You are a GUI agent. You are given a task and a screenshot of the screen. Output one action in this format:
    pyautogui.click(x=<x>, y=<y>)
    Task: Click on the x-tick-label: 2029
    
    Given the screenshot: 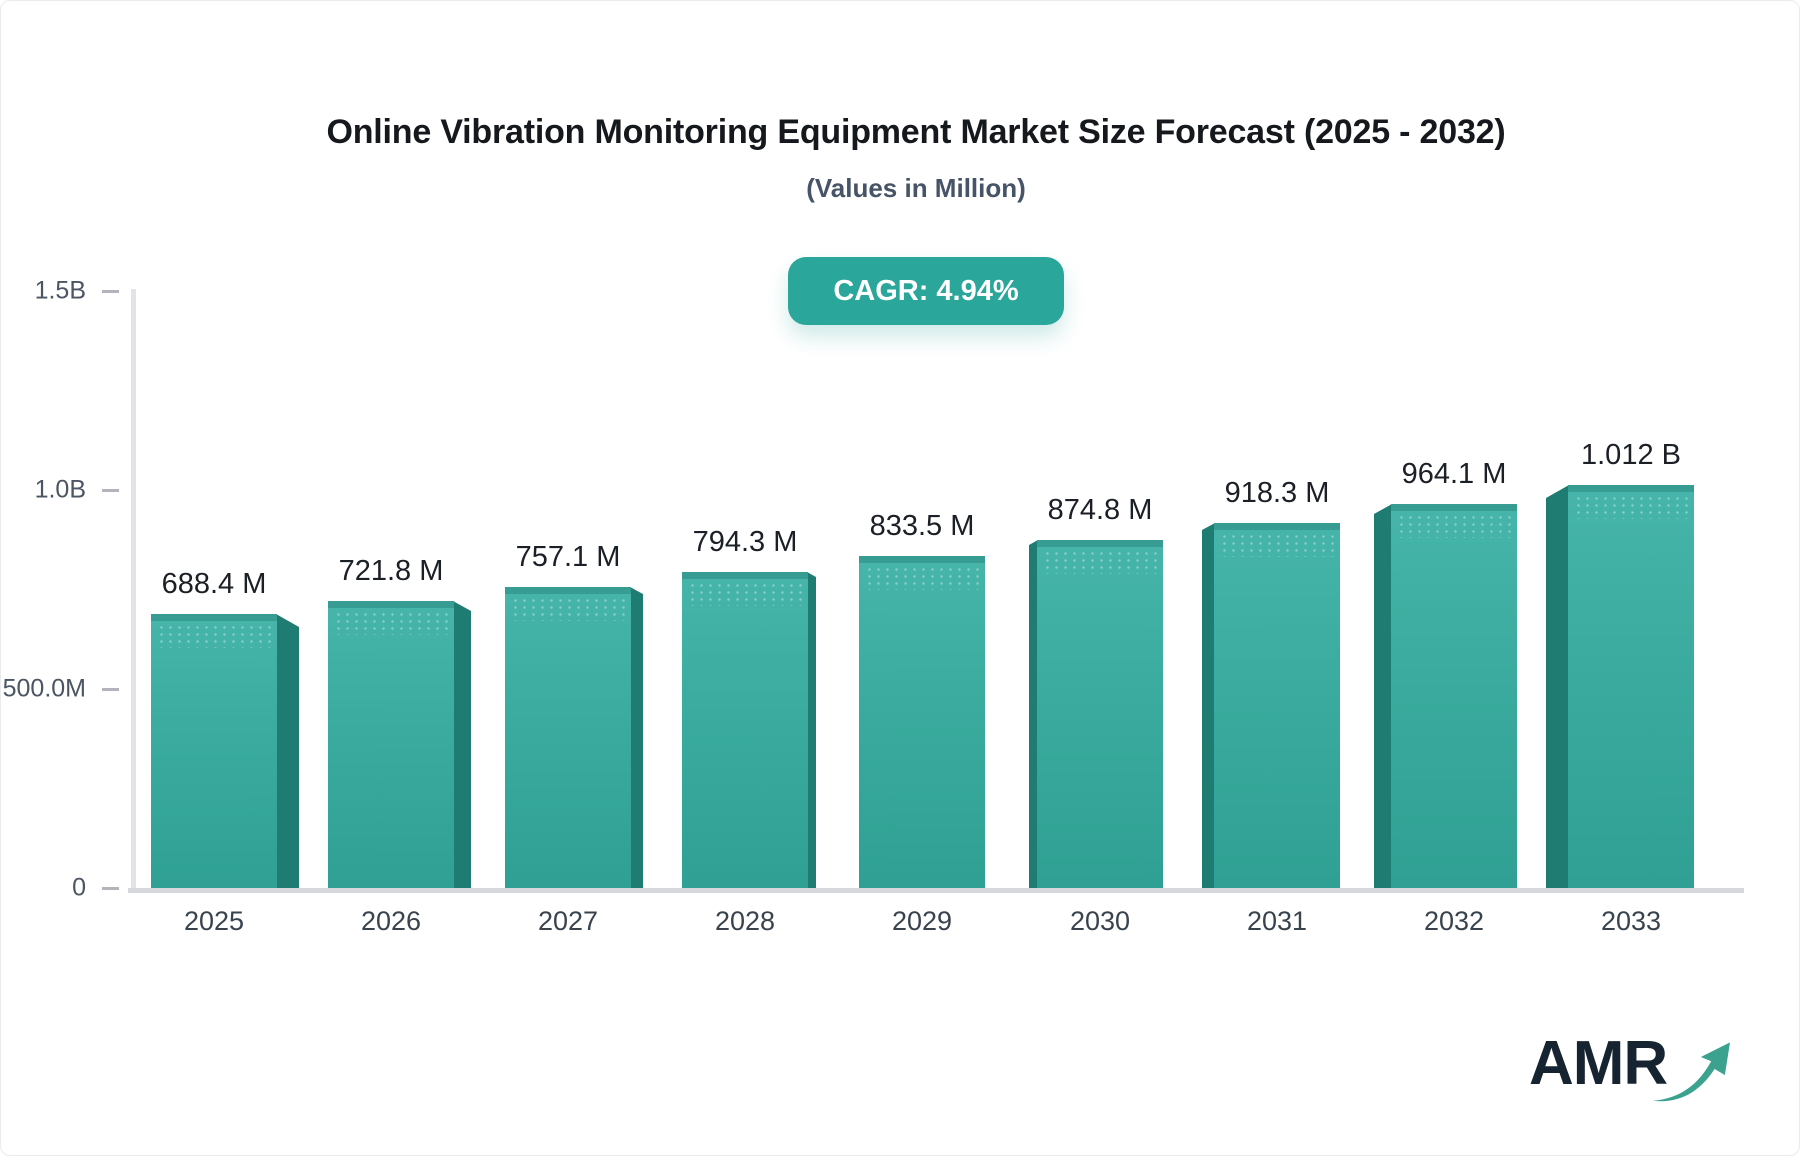 What is the action you would take?
    pyautogui.click(x=922, y=921)
    